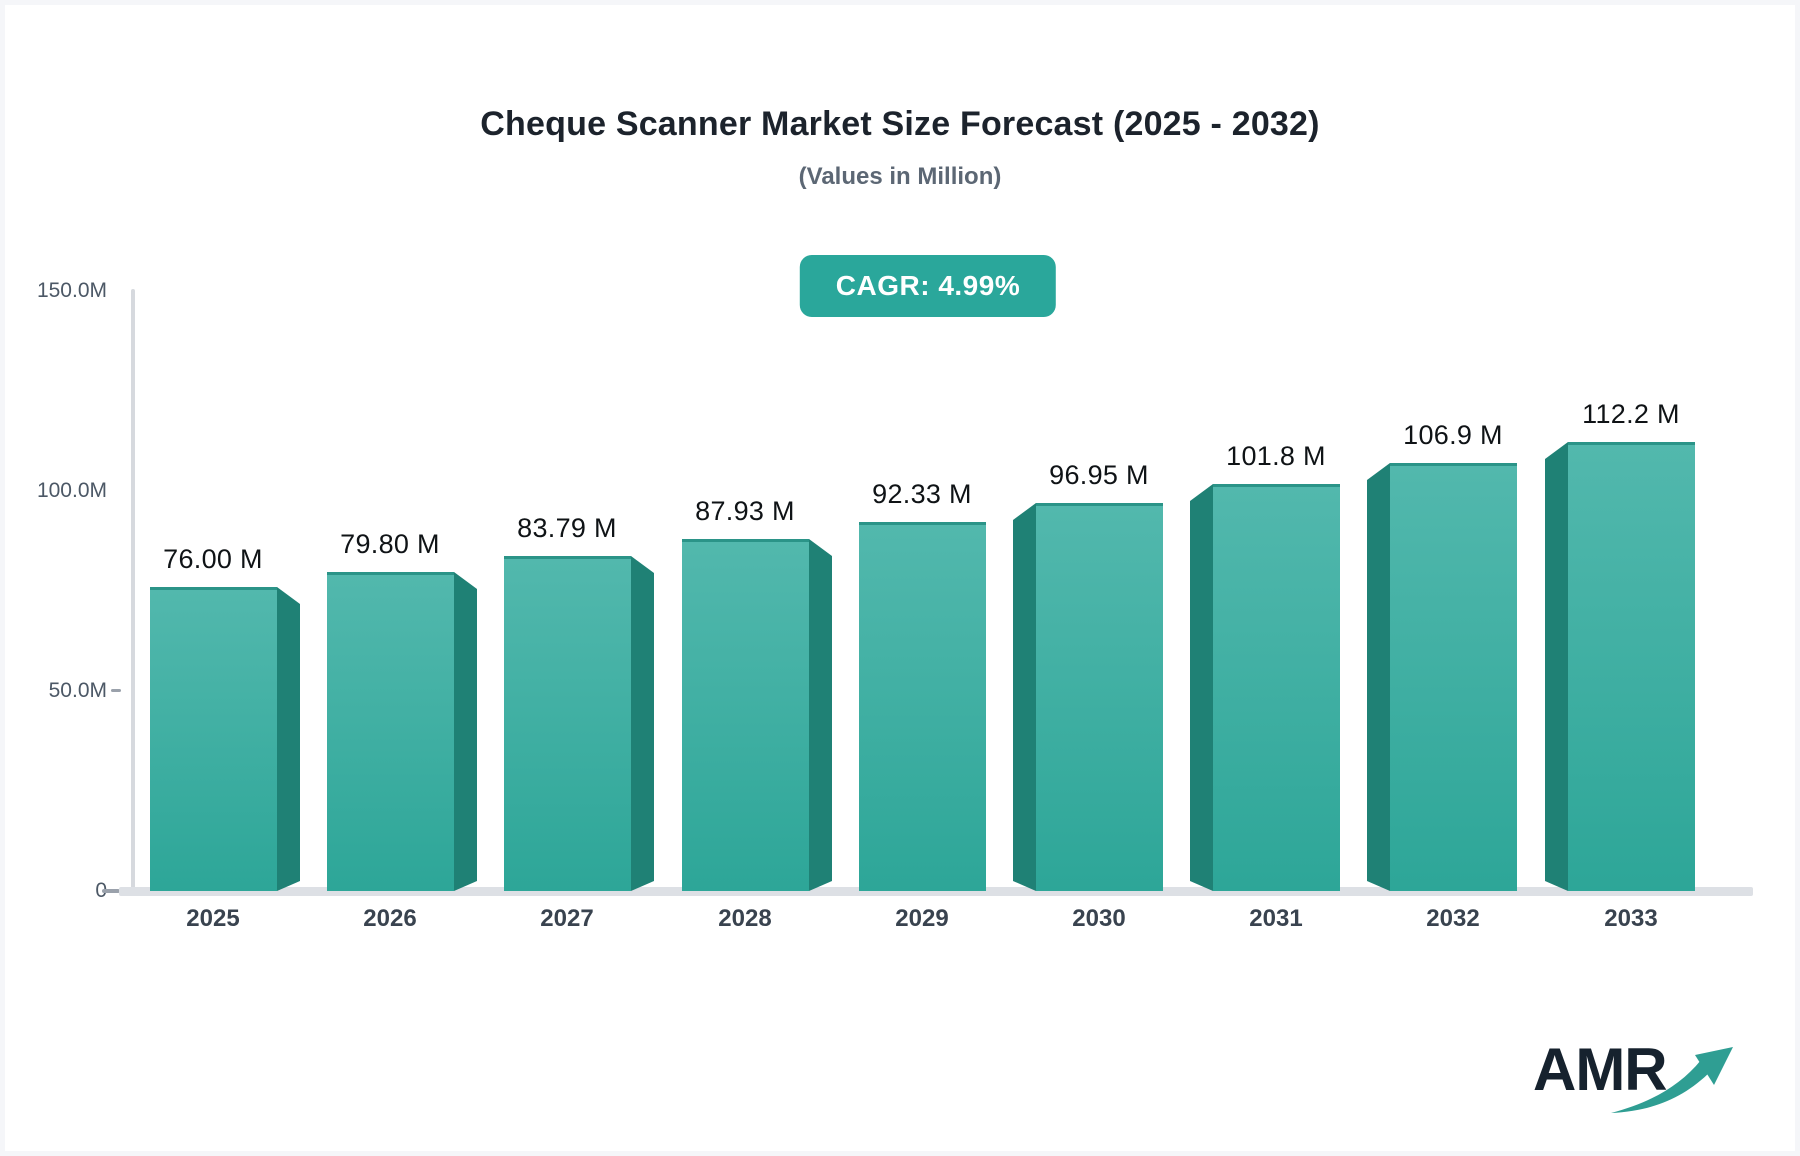  I want to click on bar-2032, so click(1453, 677).